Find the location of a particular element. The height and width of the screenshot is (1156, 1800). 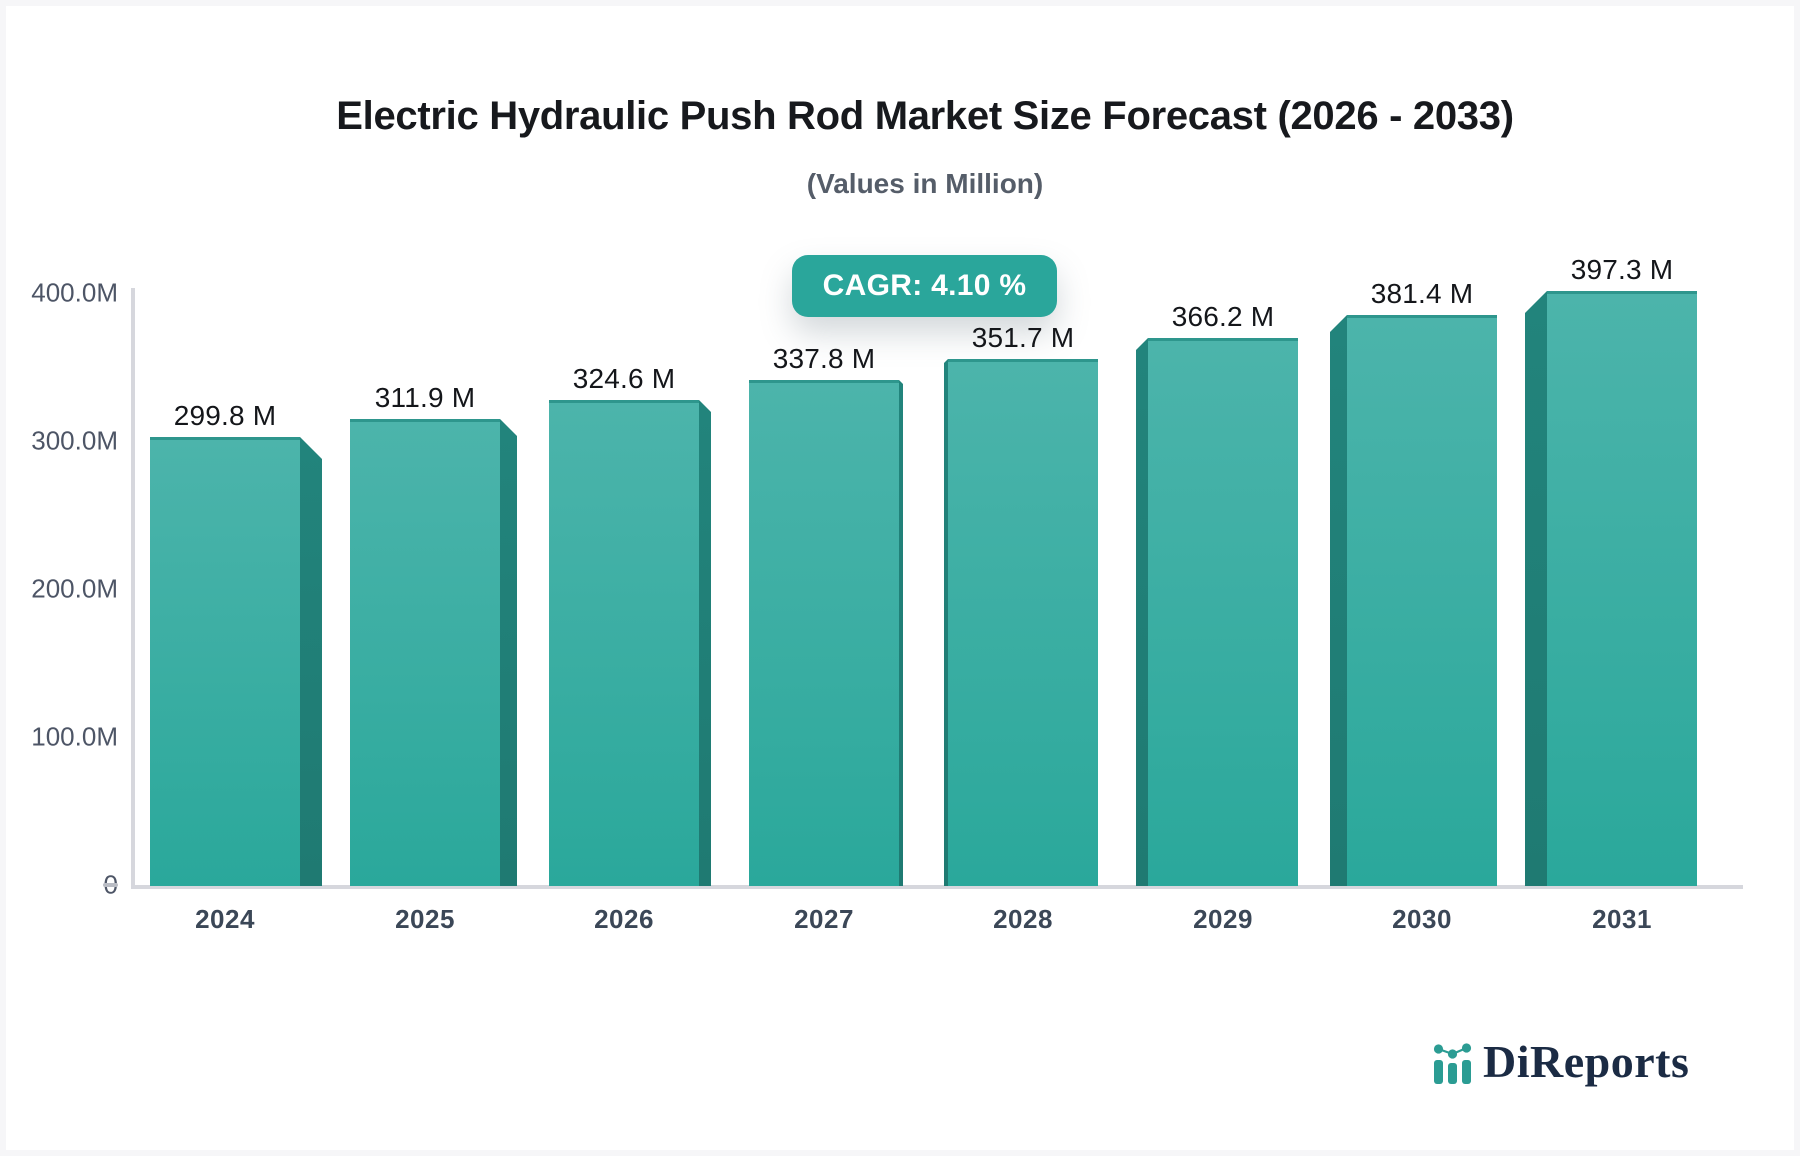

bar-value-label: 299.8 M is located at coordinates (225, 415).